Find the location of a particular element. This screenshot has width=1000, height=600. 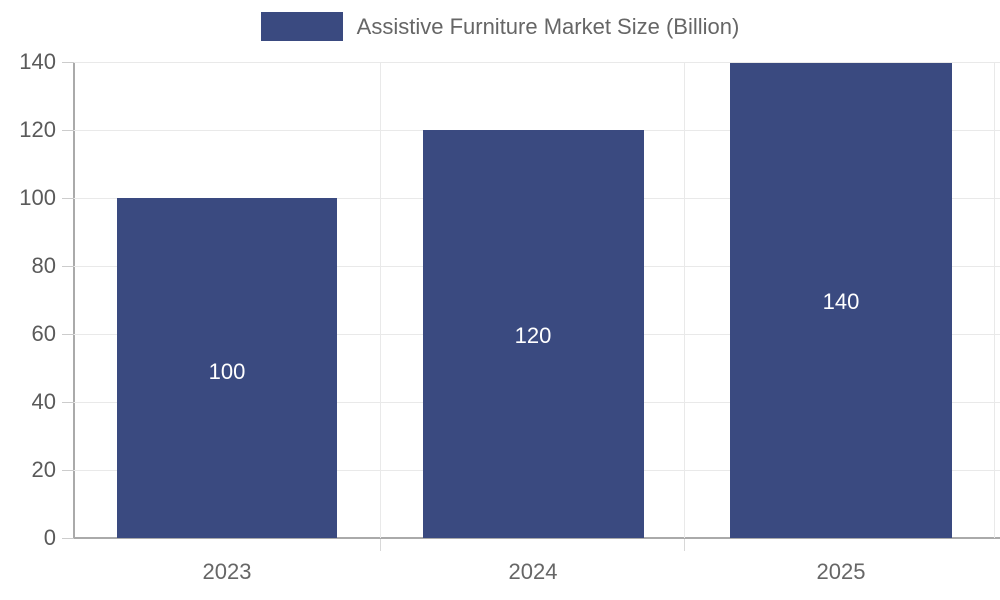

bar-2023 is located at coordinates (227, 368).